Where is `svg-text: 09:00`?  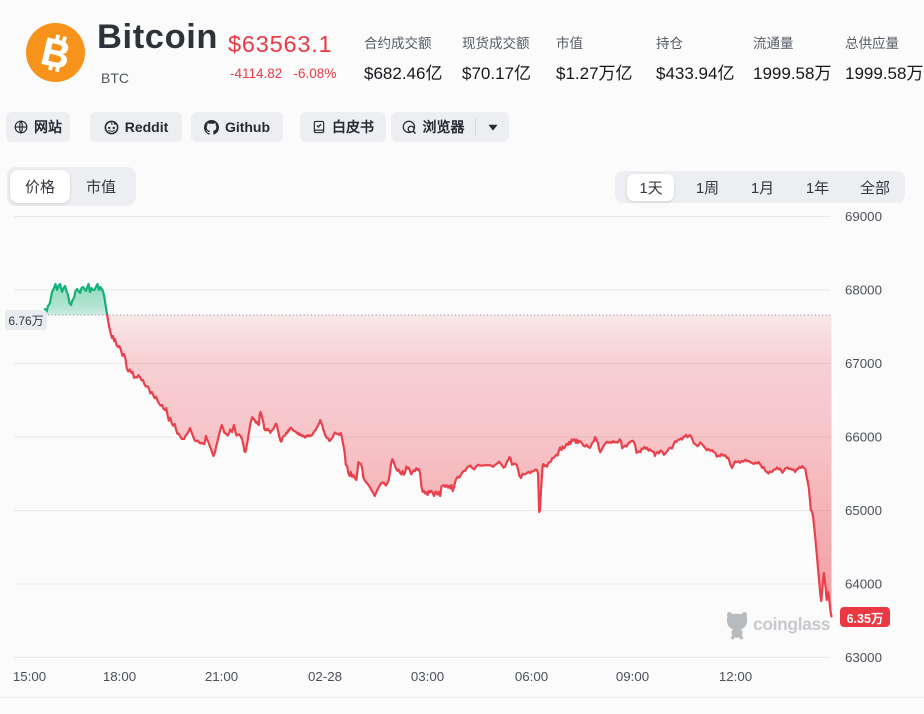 svg-text: 09:00 is located at coordinates (632, 676).